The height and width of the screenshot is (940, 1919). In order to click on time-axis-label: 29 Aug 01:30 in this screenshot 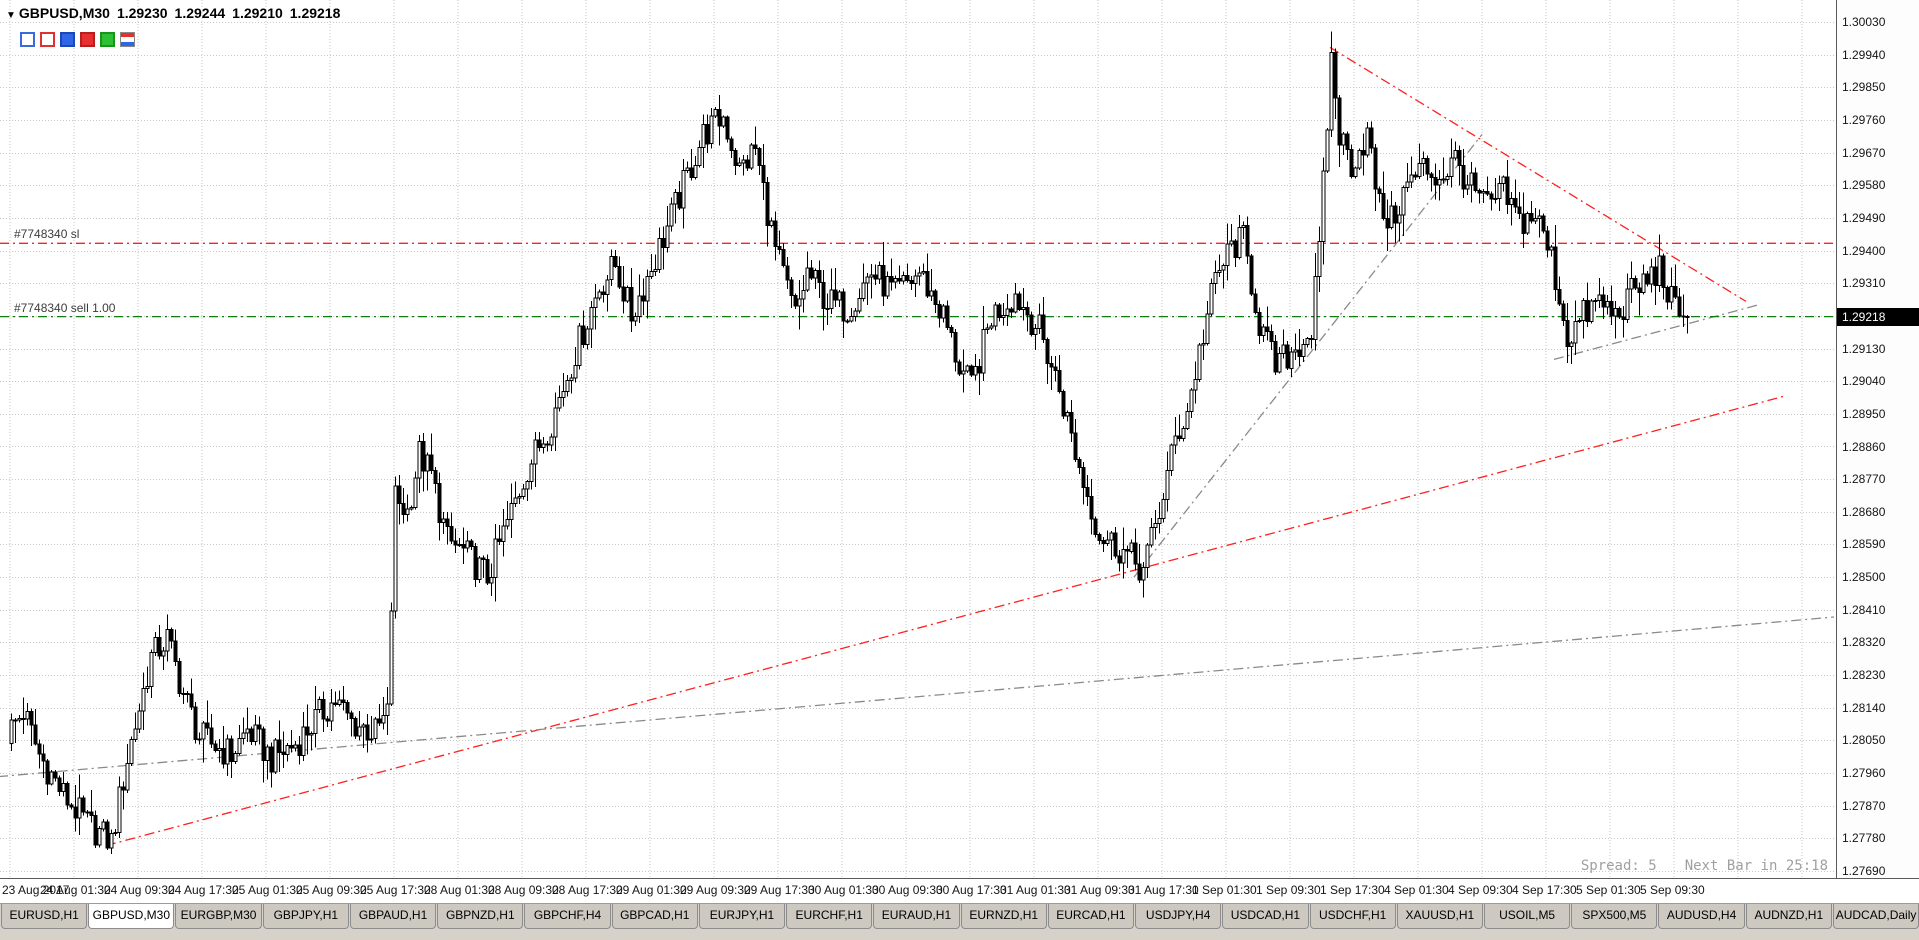, I will do `click(651, 890)`.